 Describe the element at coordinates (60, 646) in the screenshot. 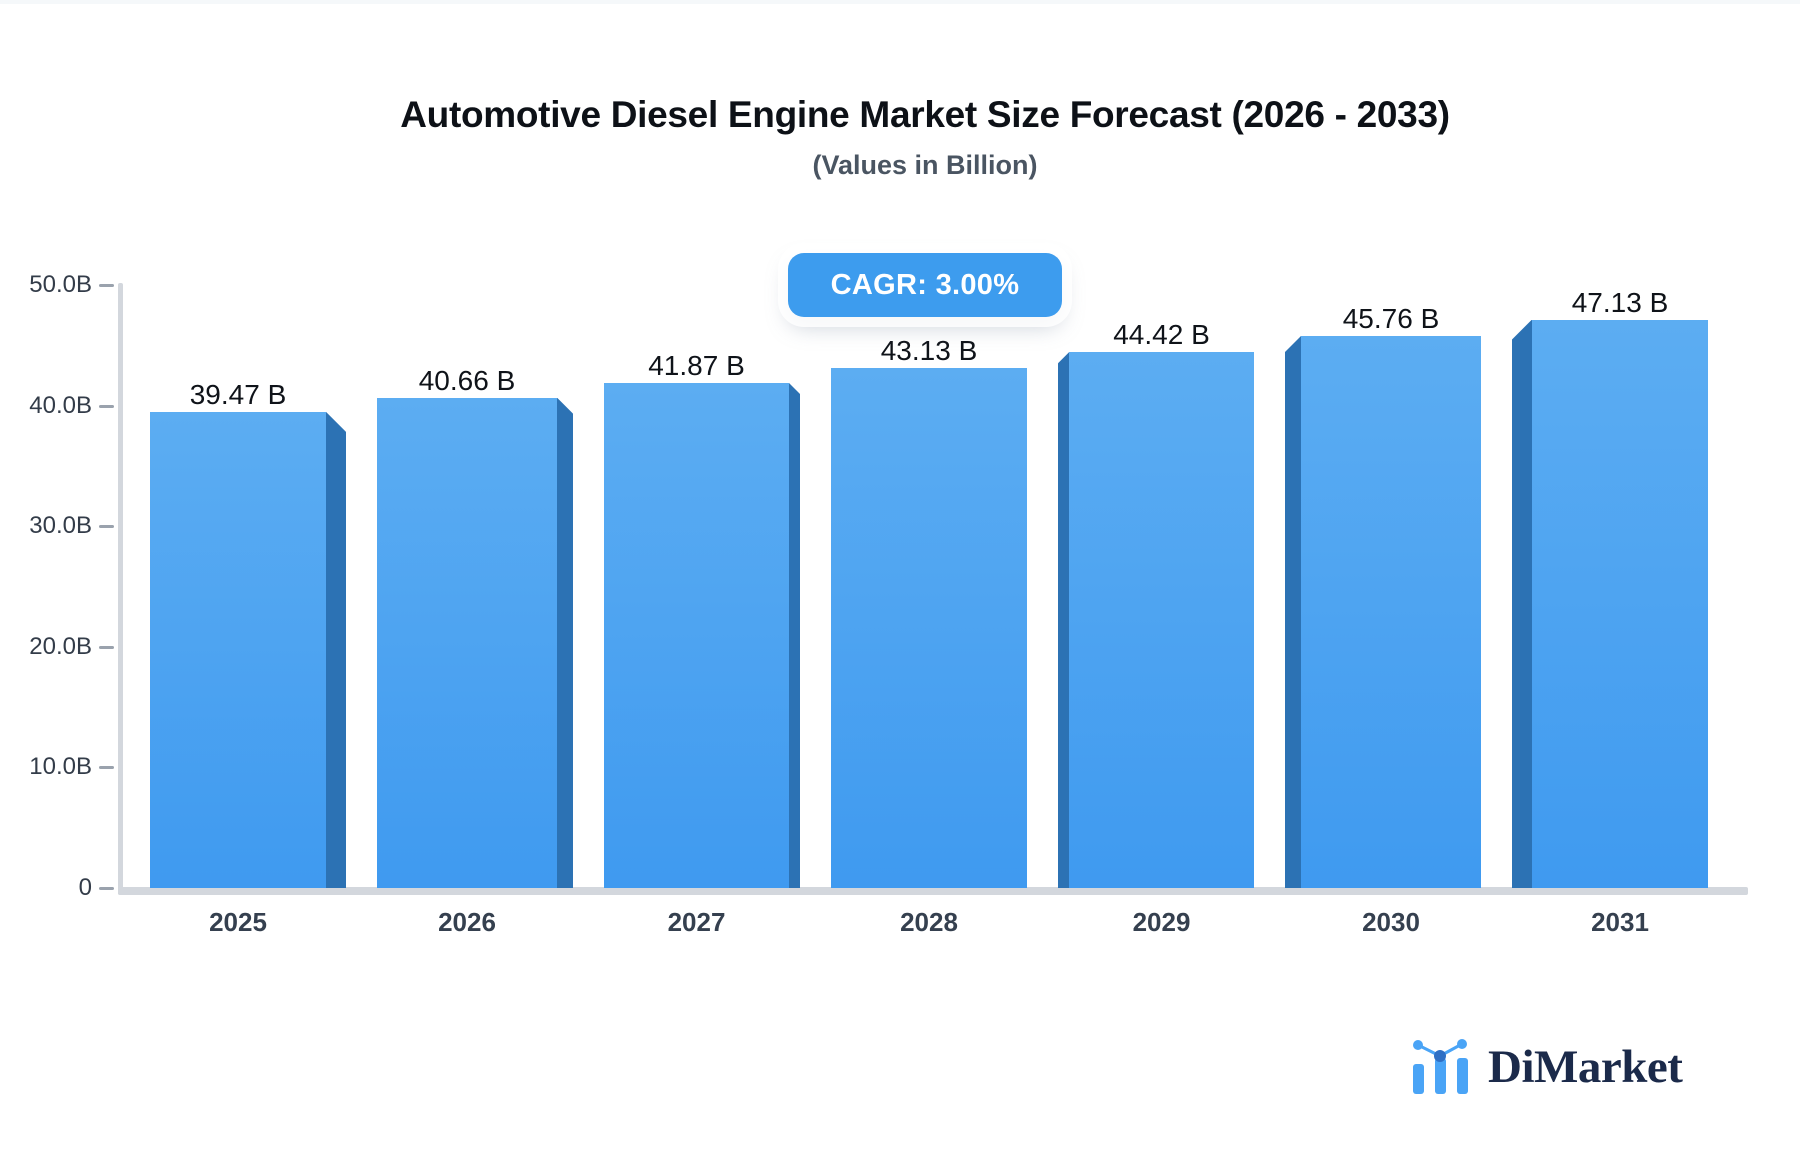

I see `y-axis-tick-label: 20.0B` at that location.